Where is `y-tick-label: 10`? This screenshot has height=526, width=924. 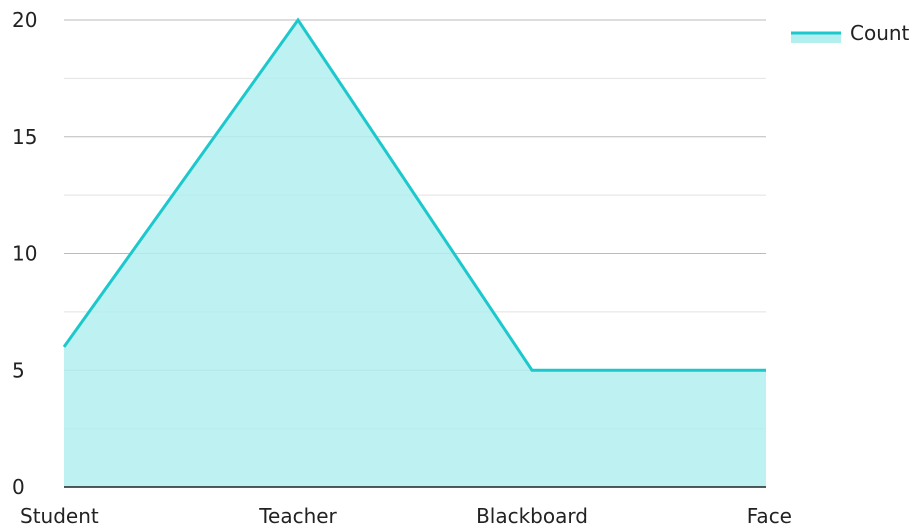 y-tick-label: 10 is located at coordinates (24, 254).